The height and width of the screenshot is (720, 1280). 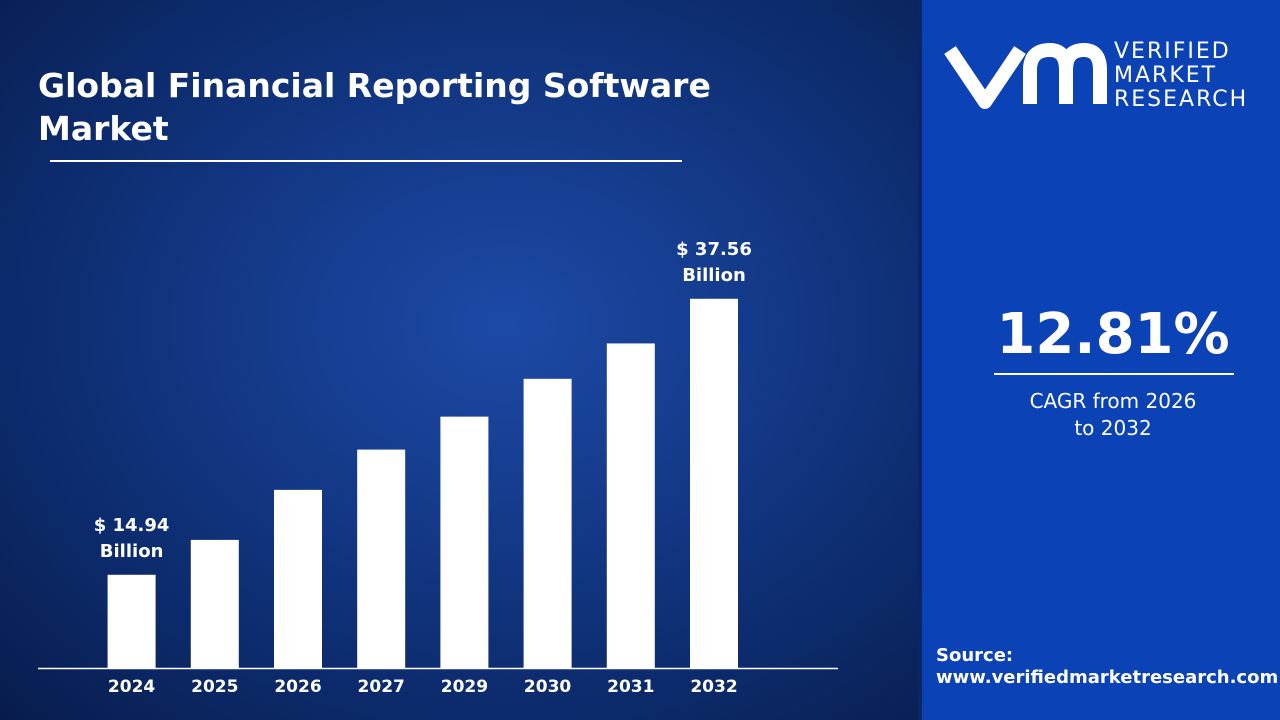 What do you see at coordinates (464, 687) in the screenshot?
I see `x-tick-label: 2029` at bounding box center [464, 687].